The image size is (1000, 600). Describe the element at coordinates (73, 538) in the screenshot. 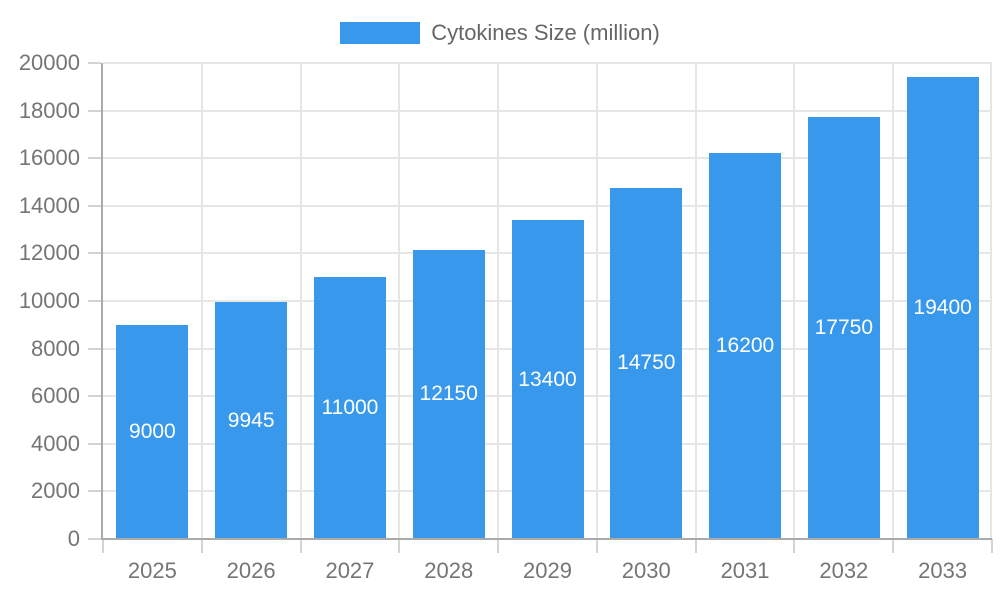

I see `y-tick-label: 0` at that location.